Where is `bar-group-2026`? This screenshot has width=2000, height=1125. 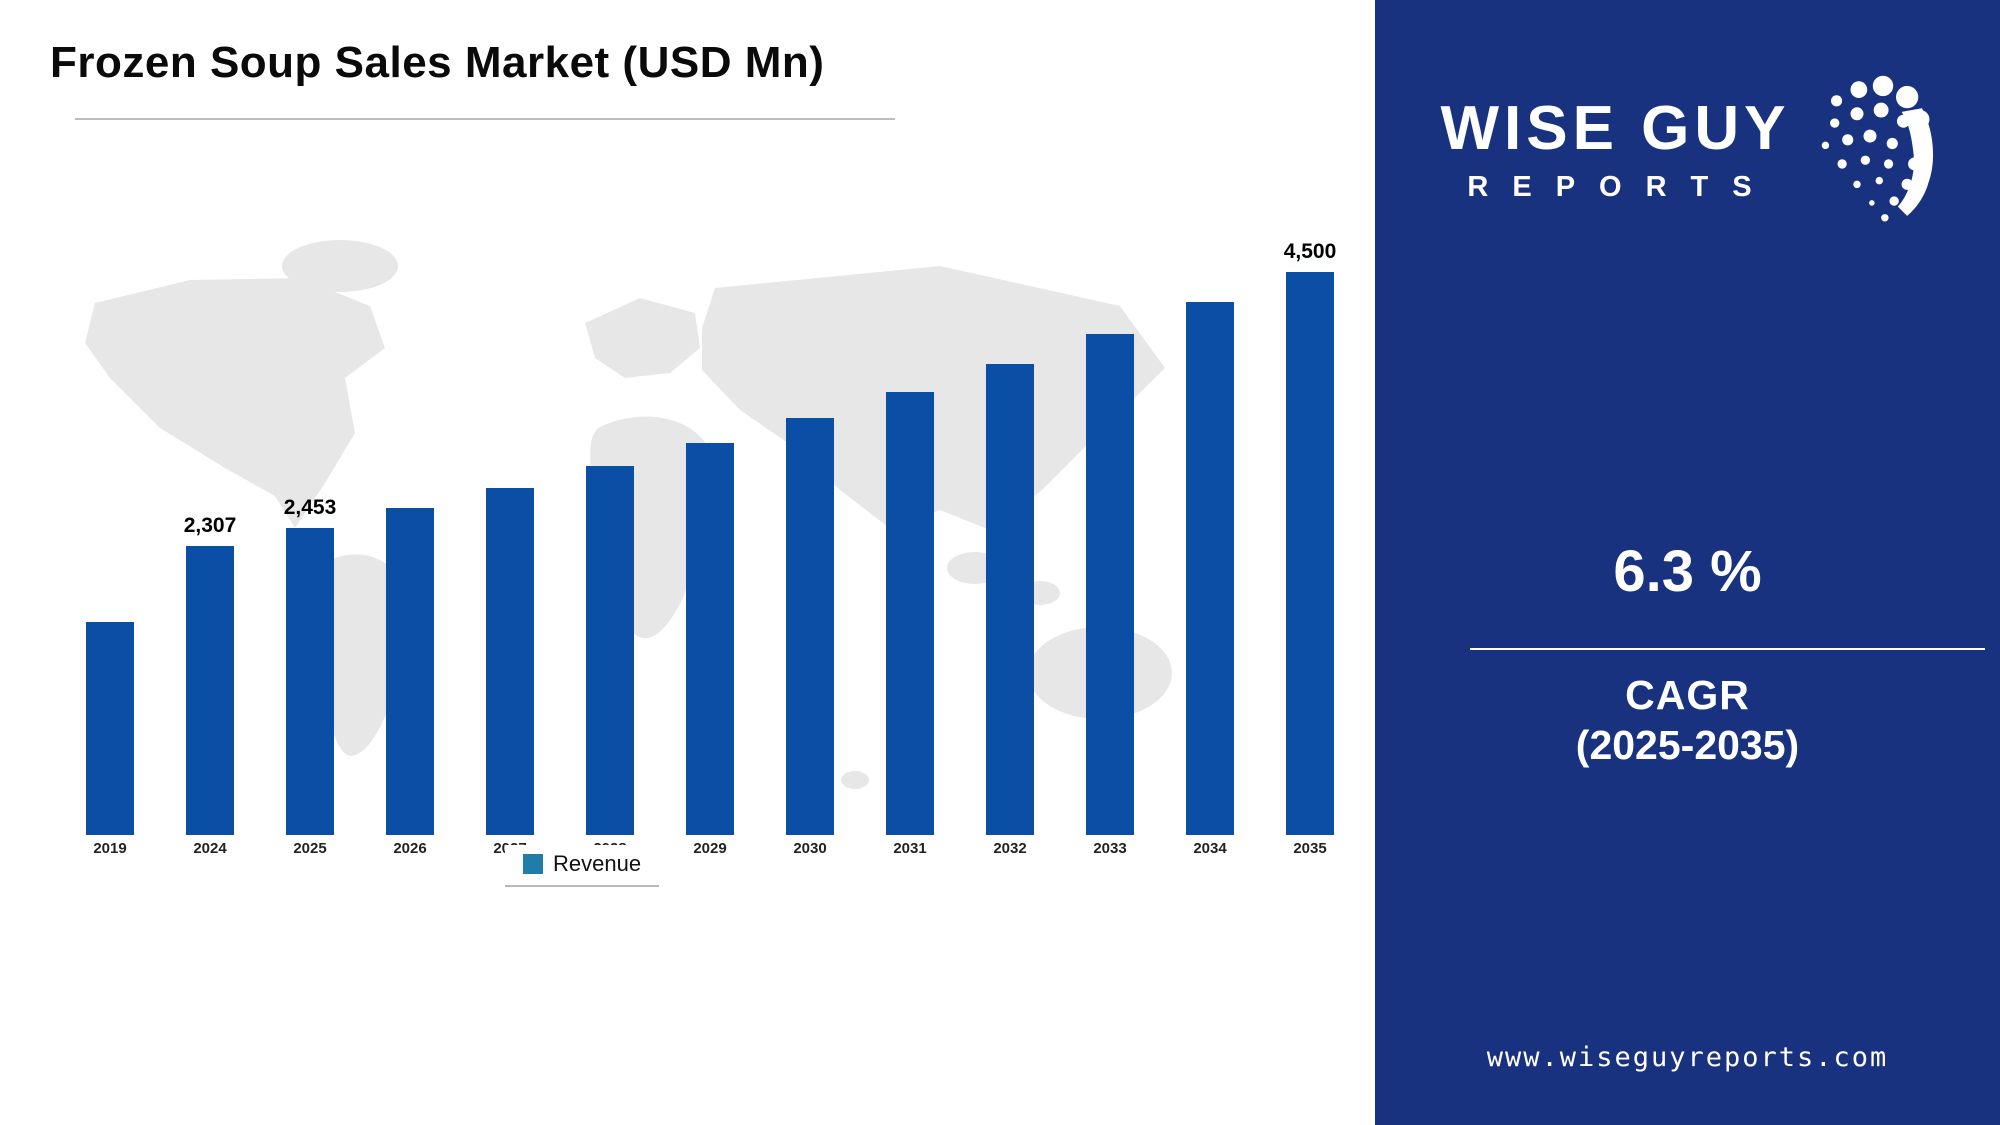 bar-group-2026 is located at coordinates (410, 537).